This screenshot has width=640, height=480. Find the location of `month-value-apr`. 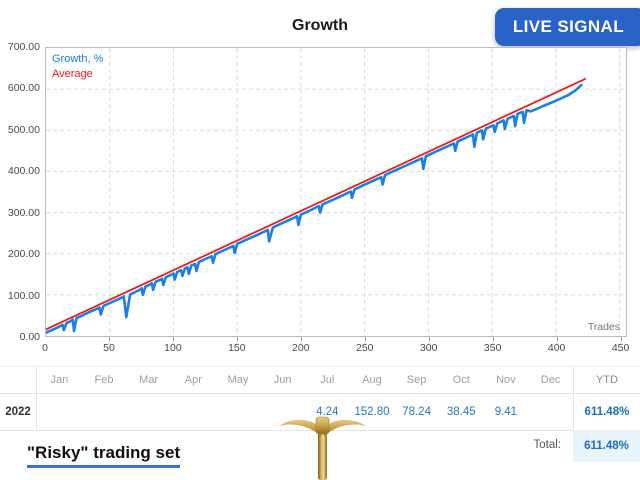

month-value-apr is located at coordinates (193, 412).